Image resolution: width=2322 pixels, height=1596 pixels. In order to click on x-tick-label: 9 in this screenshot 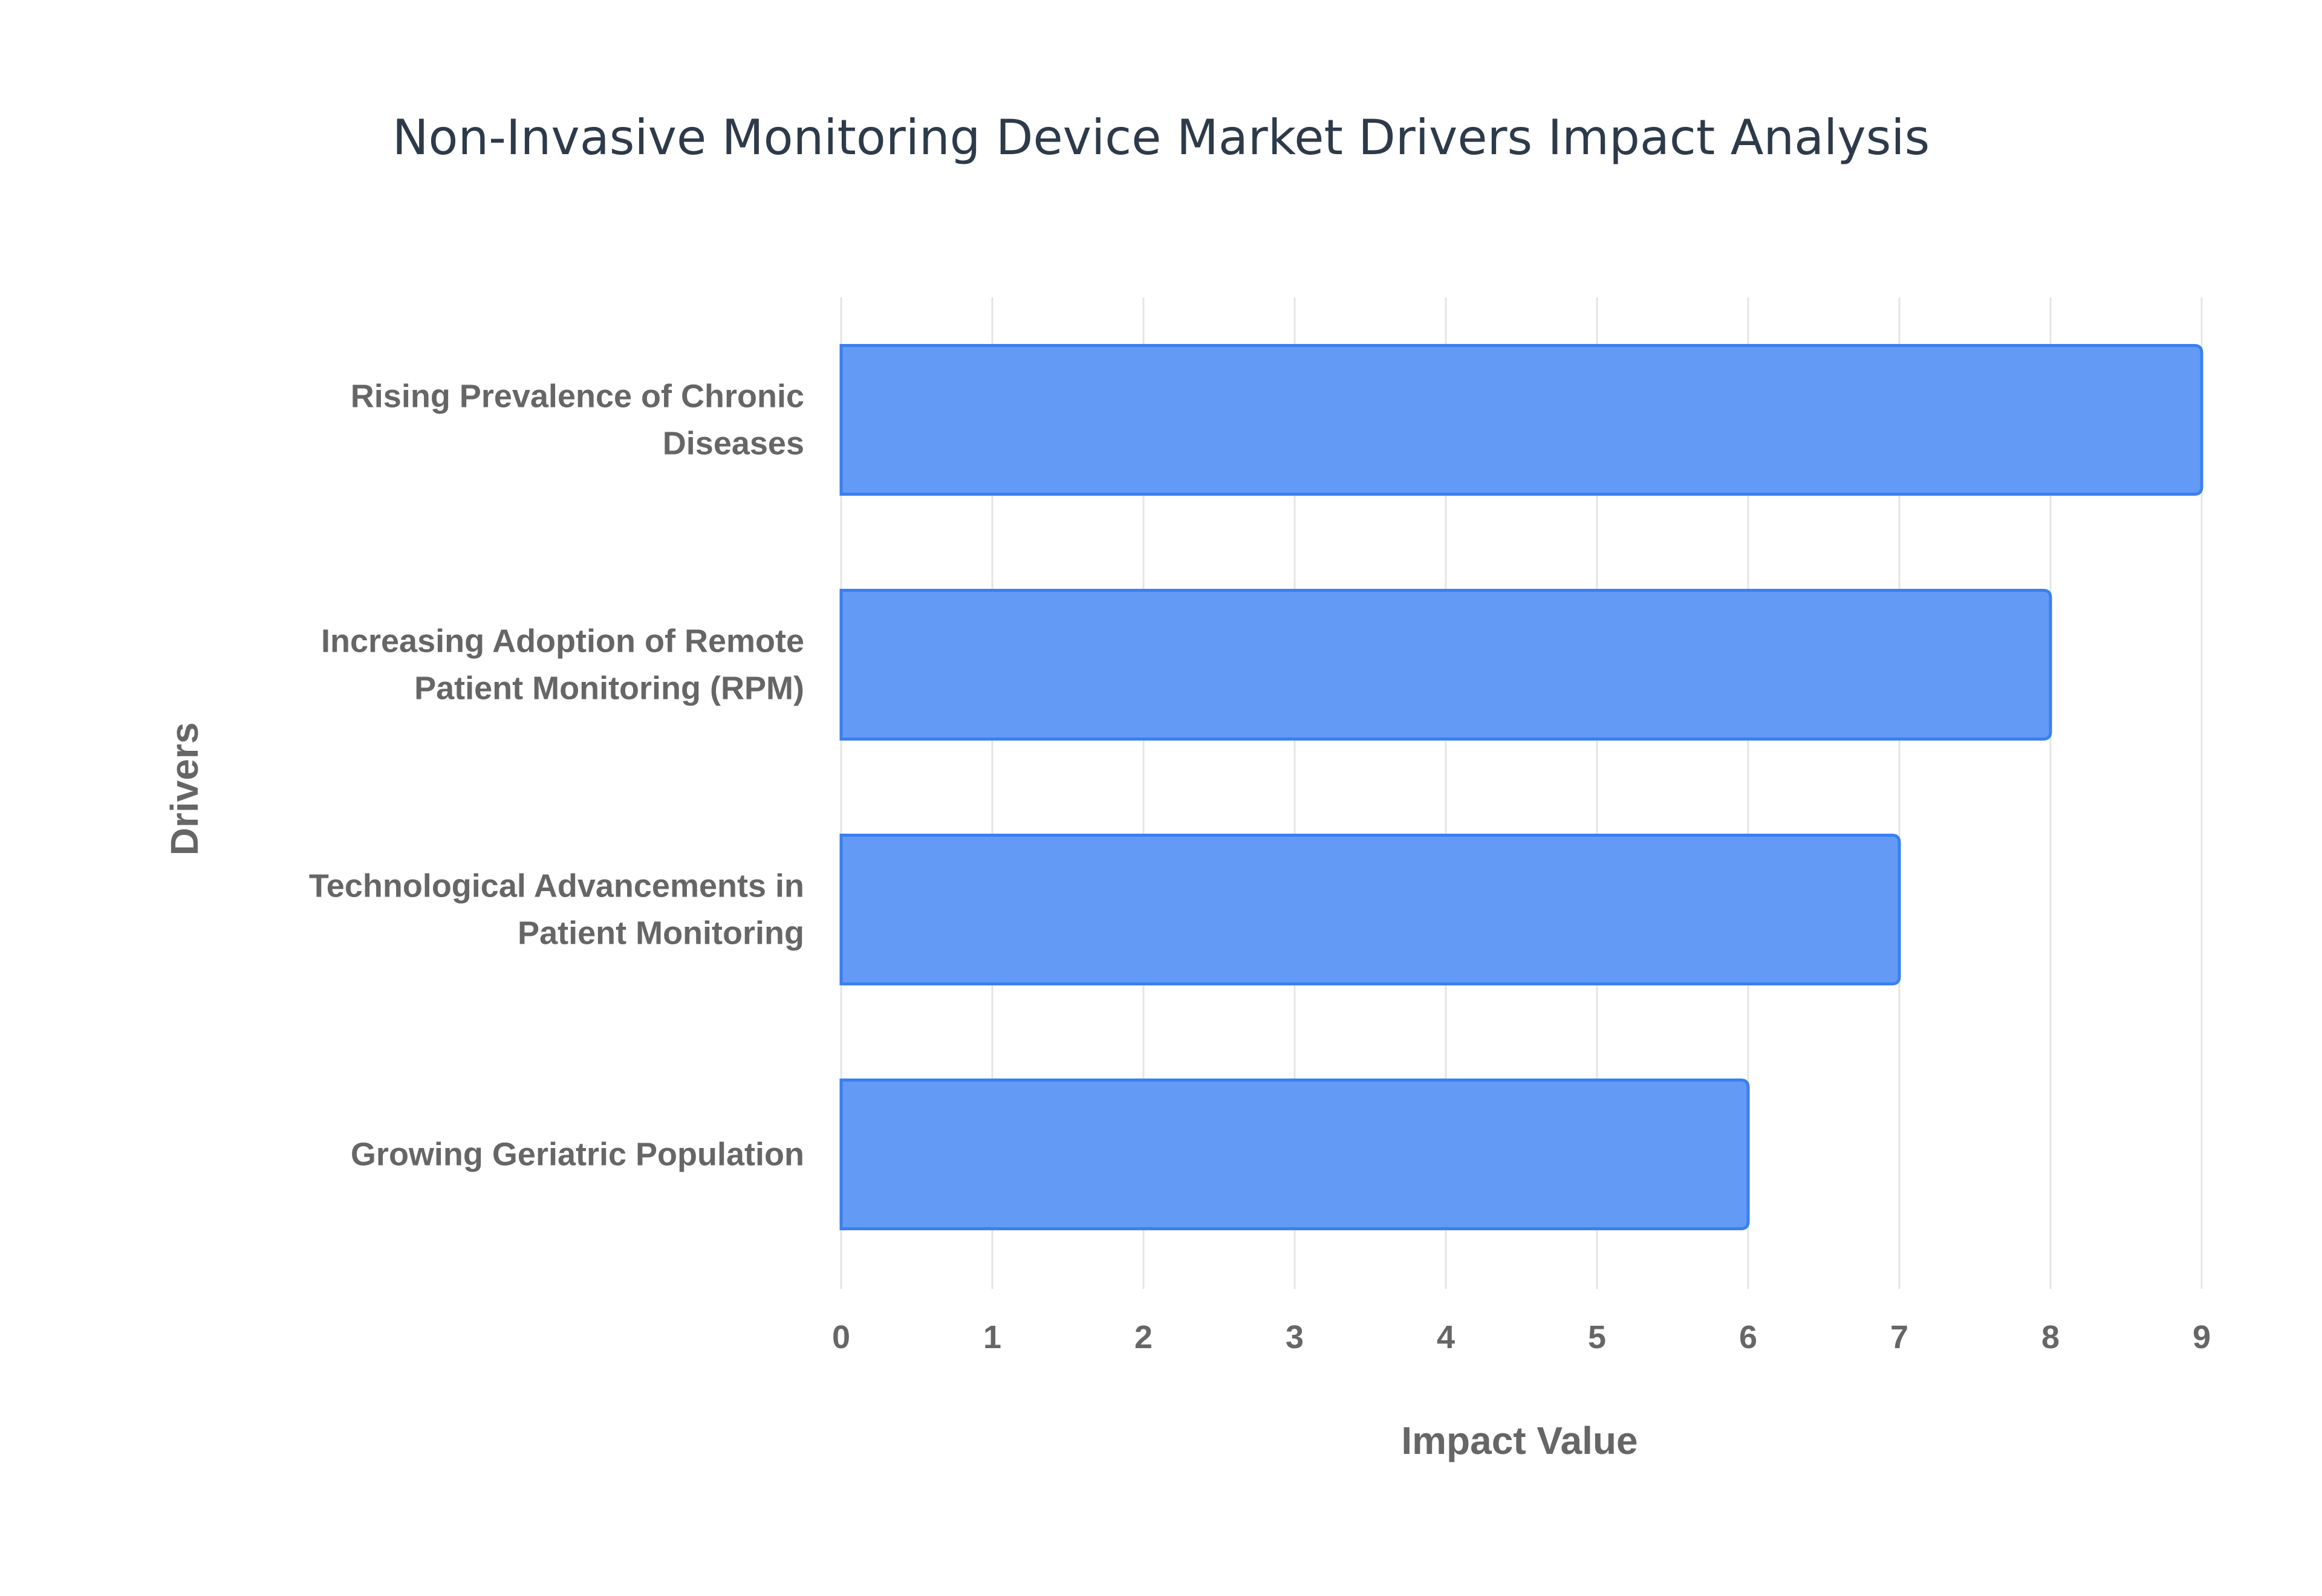, I will do `click(2202, 1337)`.